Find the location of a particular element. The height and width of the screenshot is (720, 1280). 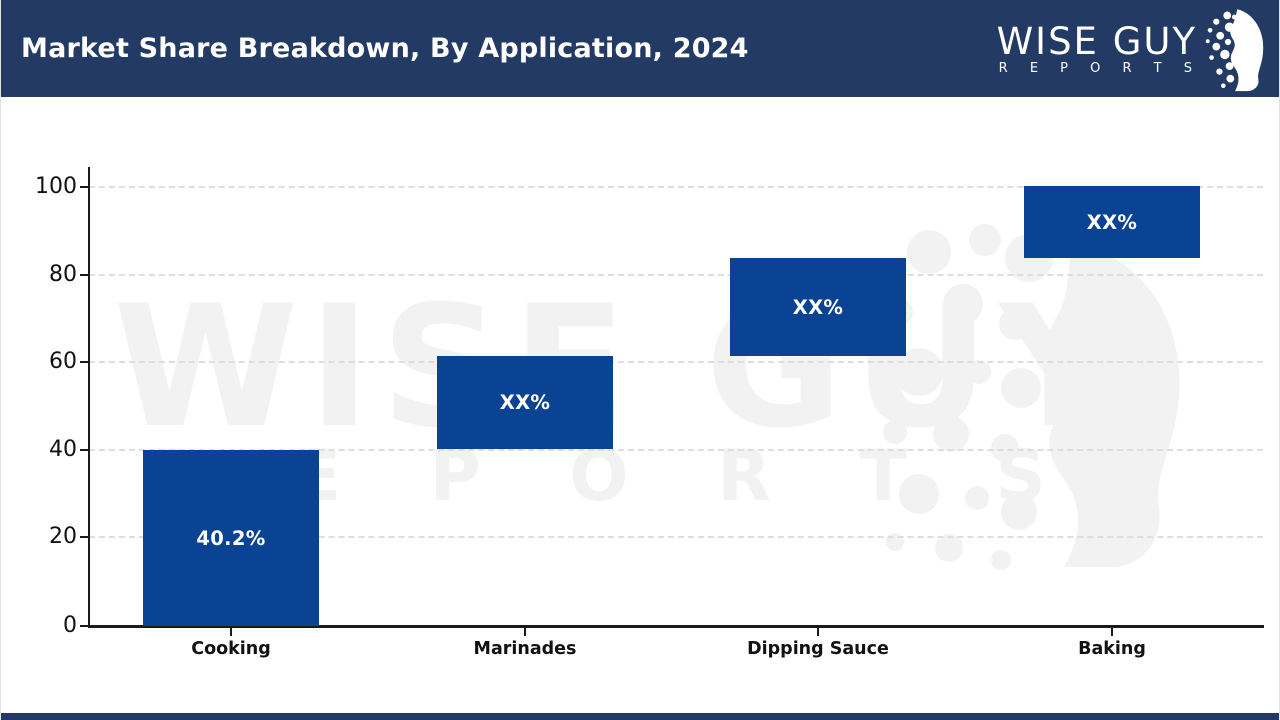

x-tick-label-dipping-sauce: Dipping Sauce is located at coordinates (818, 649).